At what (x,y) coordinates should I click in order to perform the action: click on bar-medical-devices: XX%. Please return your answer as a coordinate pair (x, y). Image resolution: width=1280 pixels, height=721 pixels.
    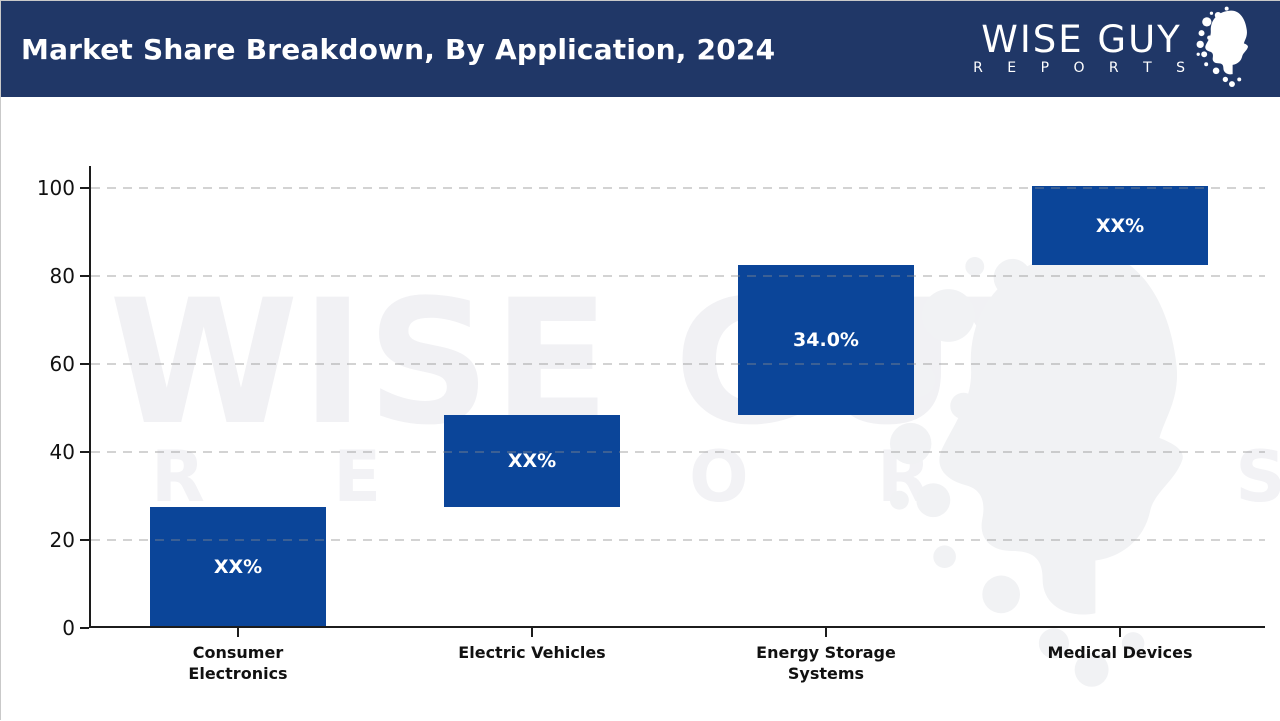
    Looking at the image, I should click on (1120, 226).